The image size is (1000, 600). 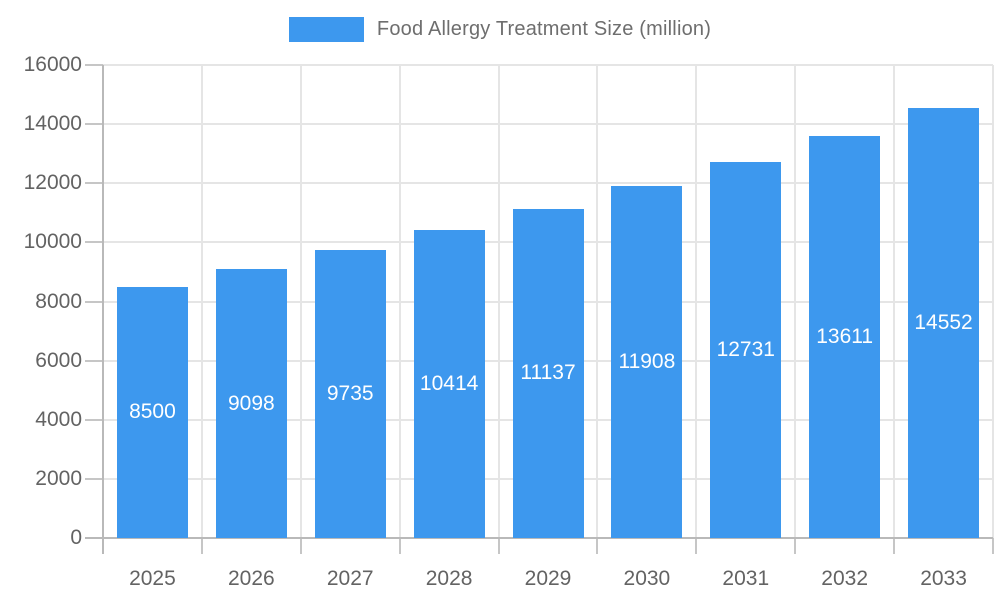 I want to click on y-axis-tick-label: 2000, so click(x=58, y=478).